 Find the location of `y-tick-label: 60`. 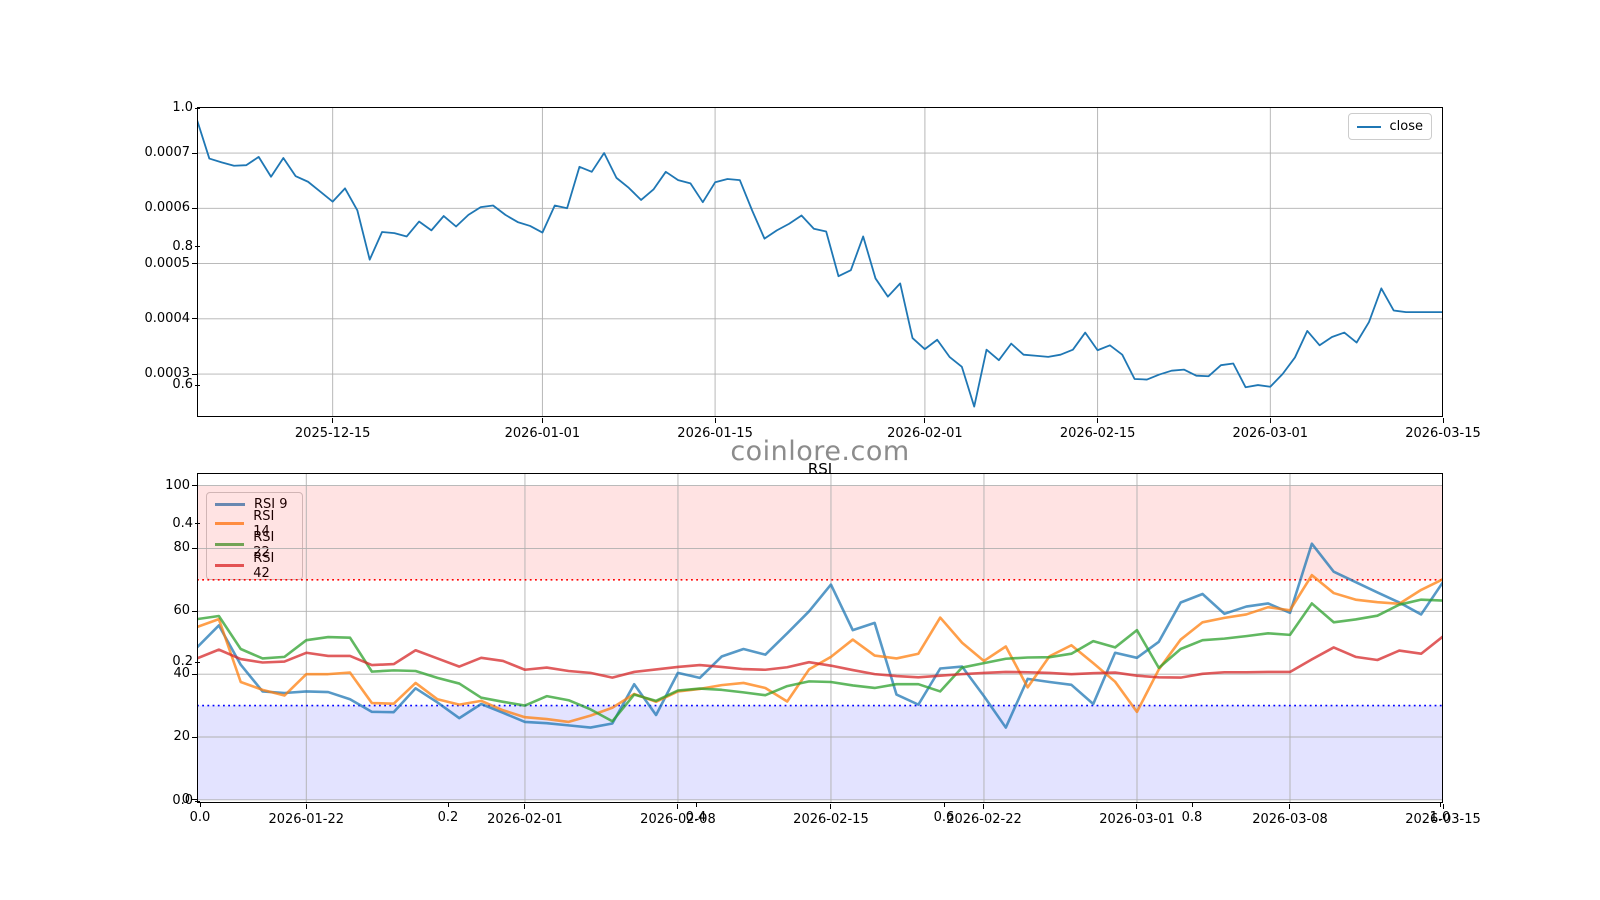

y-tick-label: 60 is located at coordinates (181, 611).